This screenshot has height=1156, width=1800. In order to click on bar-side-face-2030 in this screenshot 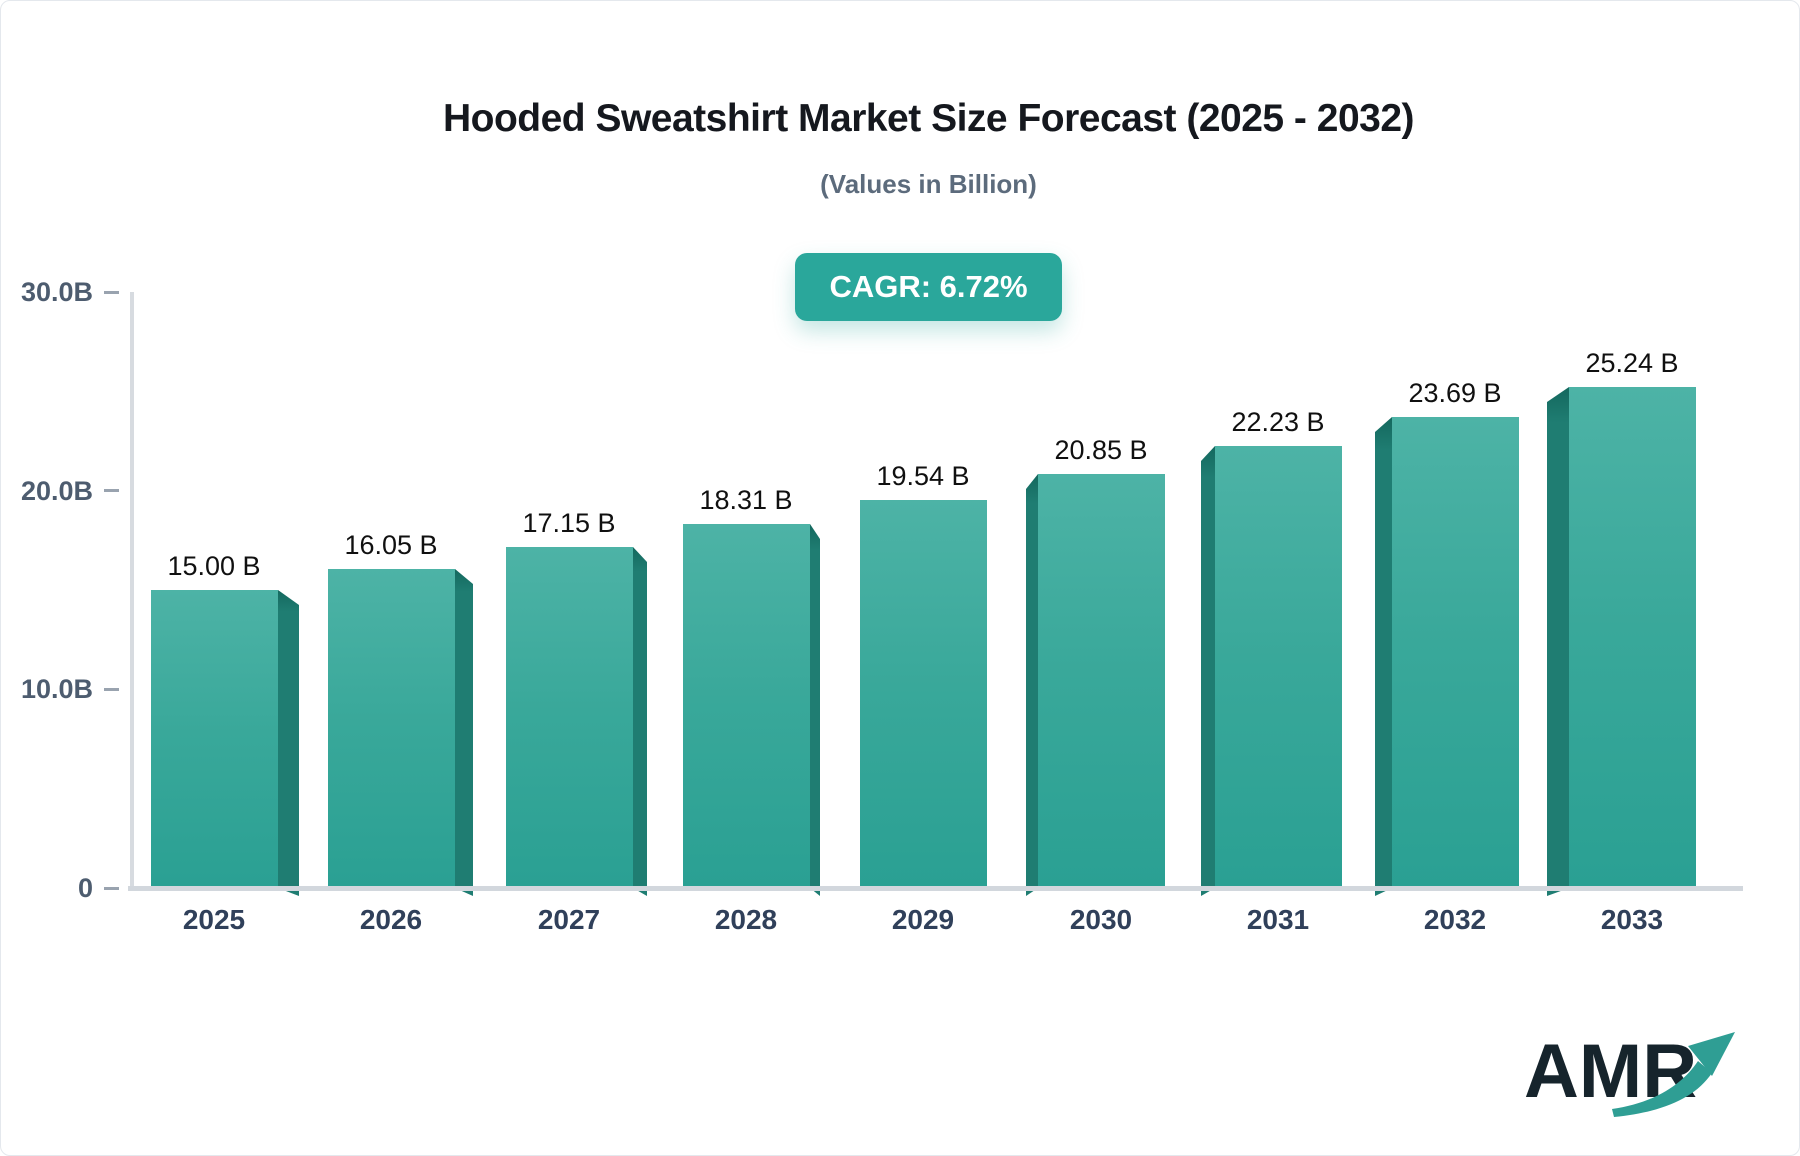, I will do `click(1032, 685)`.